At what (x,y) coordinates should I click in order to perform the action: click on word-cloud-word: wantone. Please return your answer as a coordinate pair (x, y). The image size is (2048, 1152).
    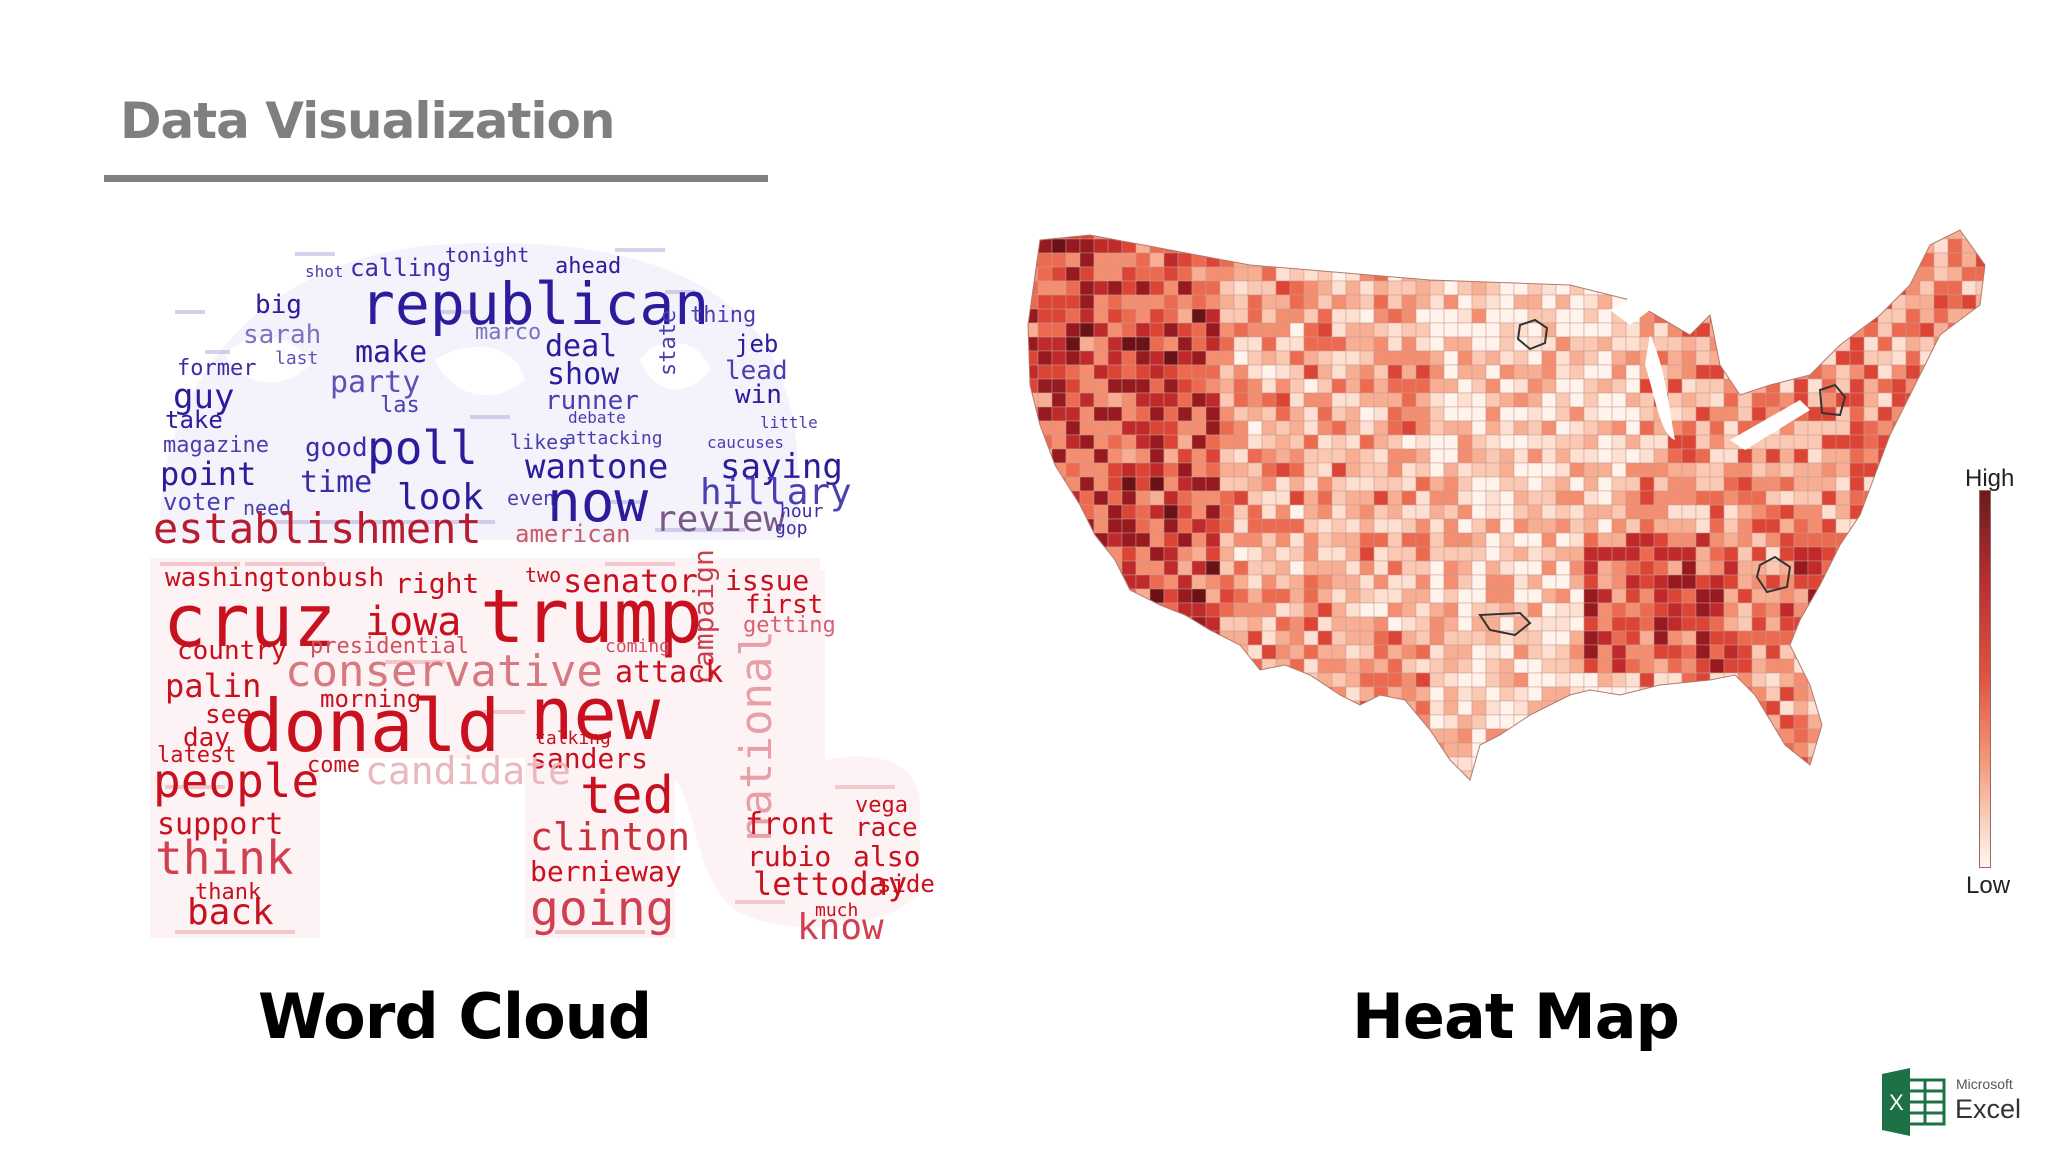
    Looking at the image, I should click on (597, 467).